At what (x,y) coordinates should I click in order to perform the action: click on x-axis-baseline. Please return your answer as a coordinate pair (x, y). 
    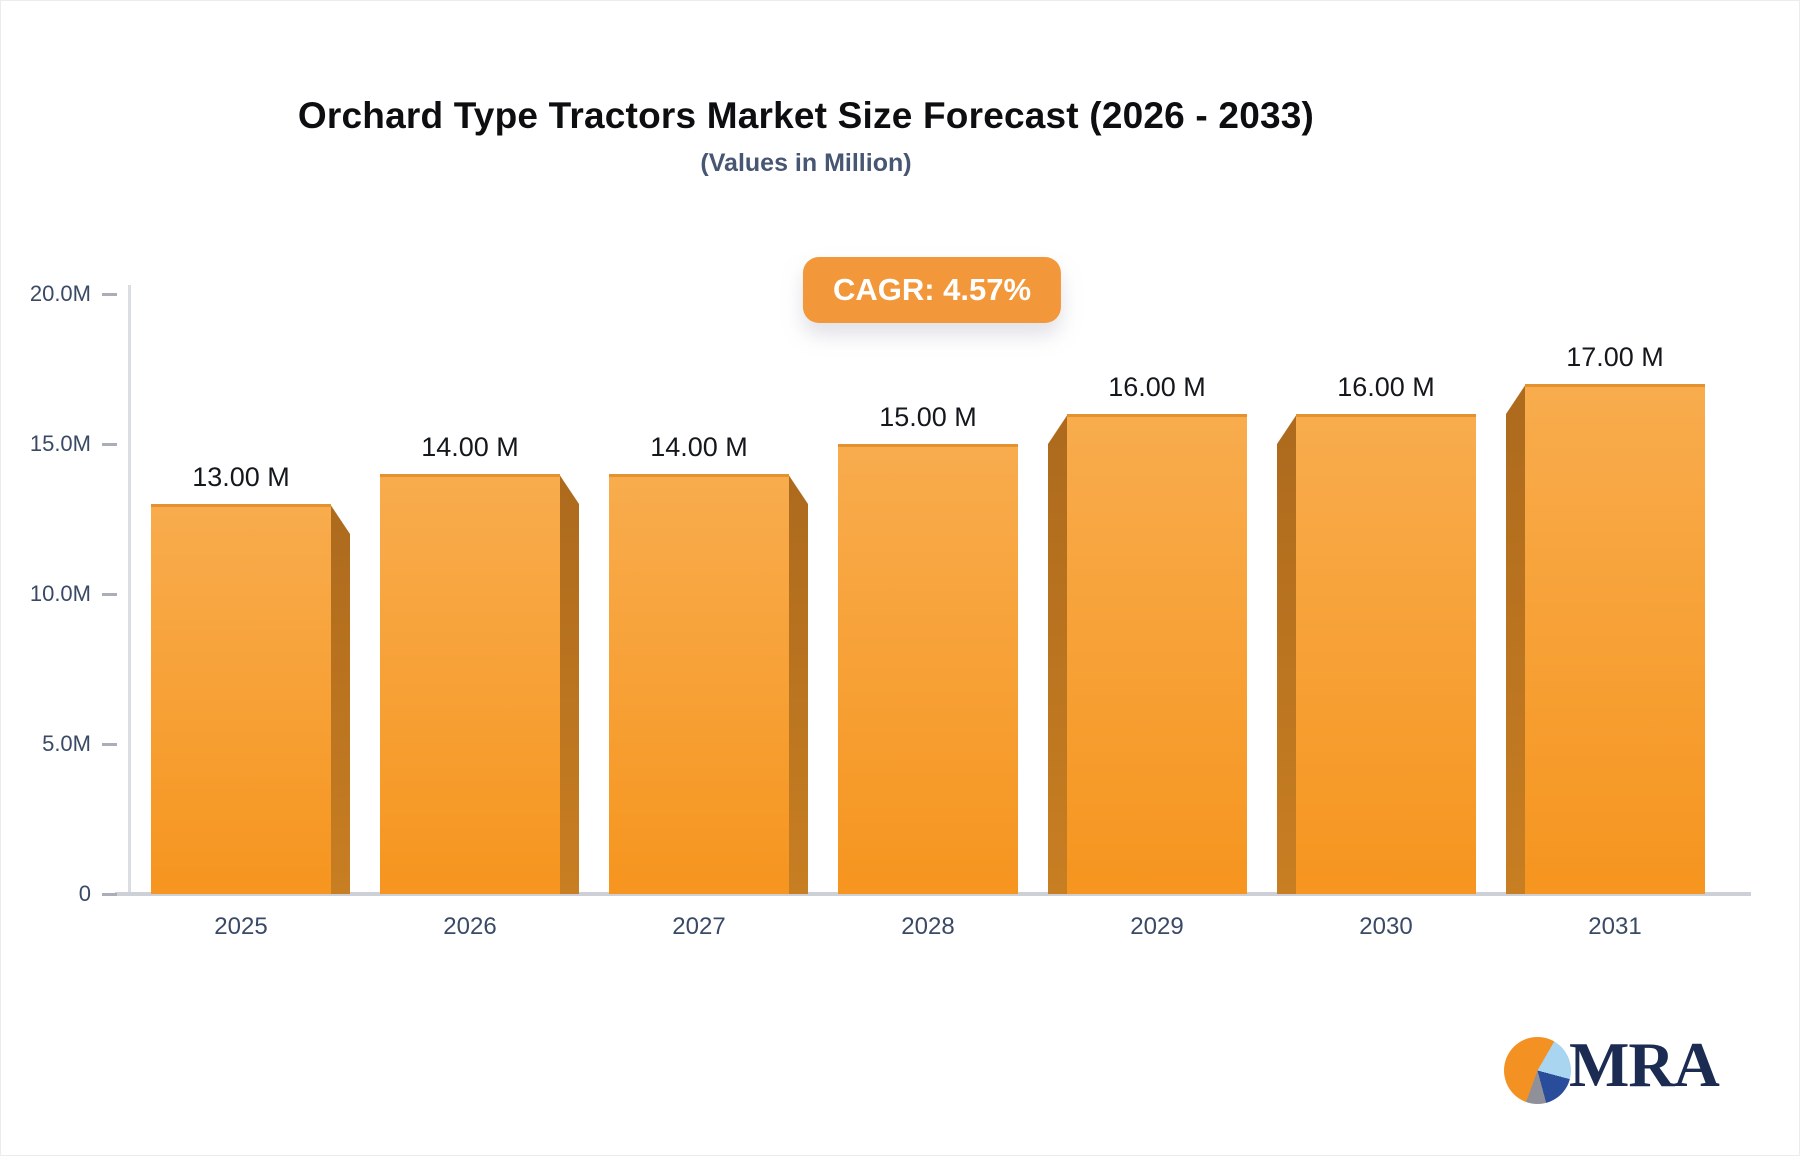
    Looking at the image, I should click on (933, 894).